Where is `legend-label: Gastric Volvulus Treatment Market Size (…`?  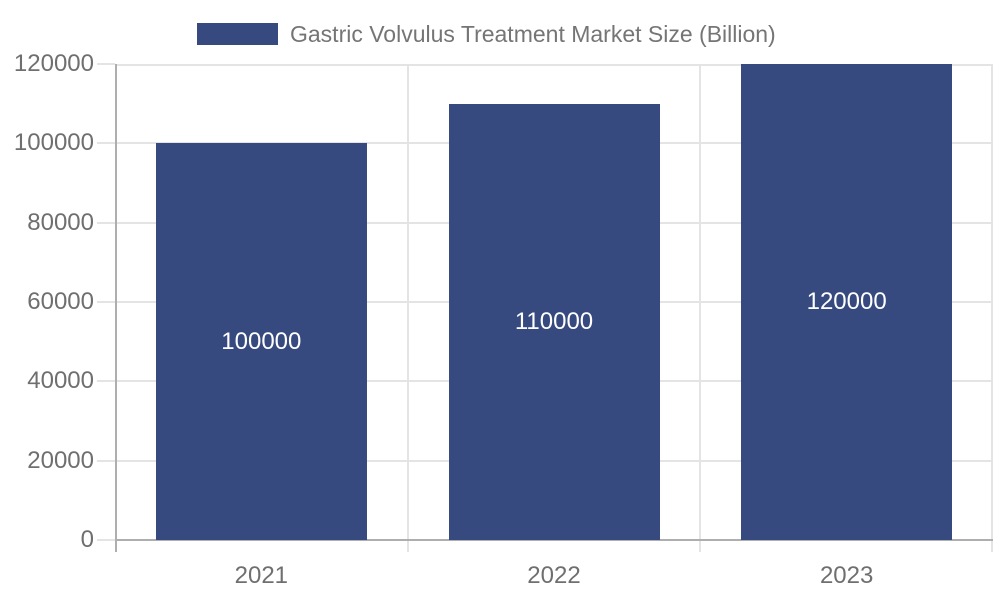
legend-label: Gastric Volvulus Treatment Market Size (… is located at coordinates (533, 34).